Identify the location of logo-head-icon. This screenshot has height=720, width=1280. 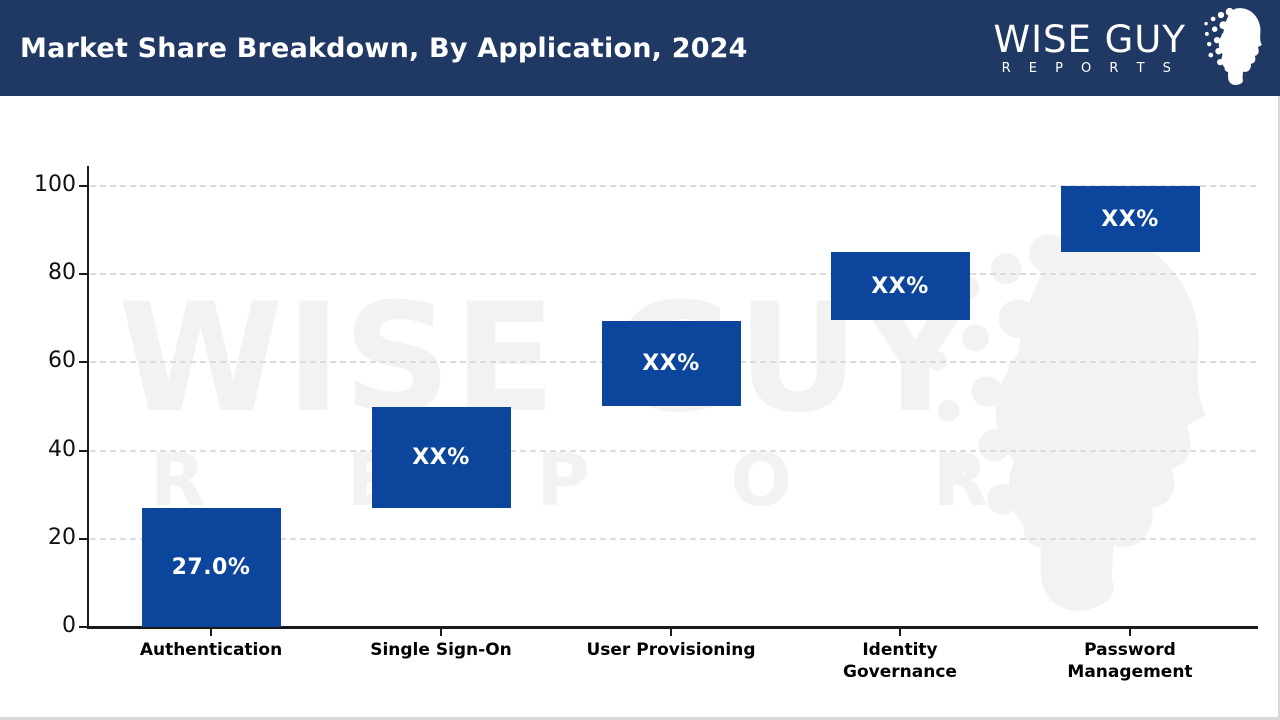
(1233, 46).